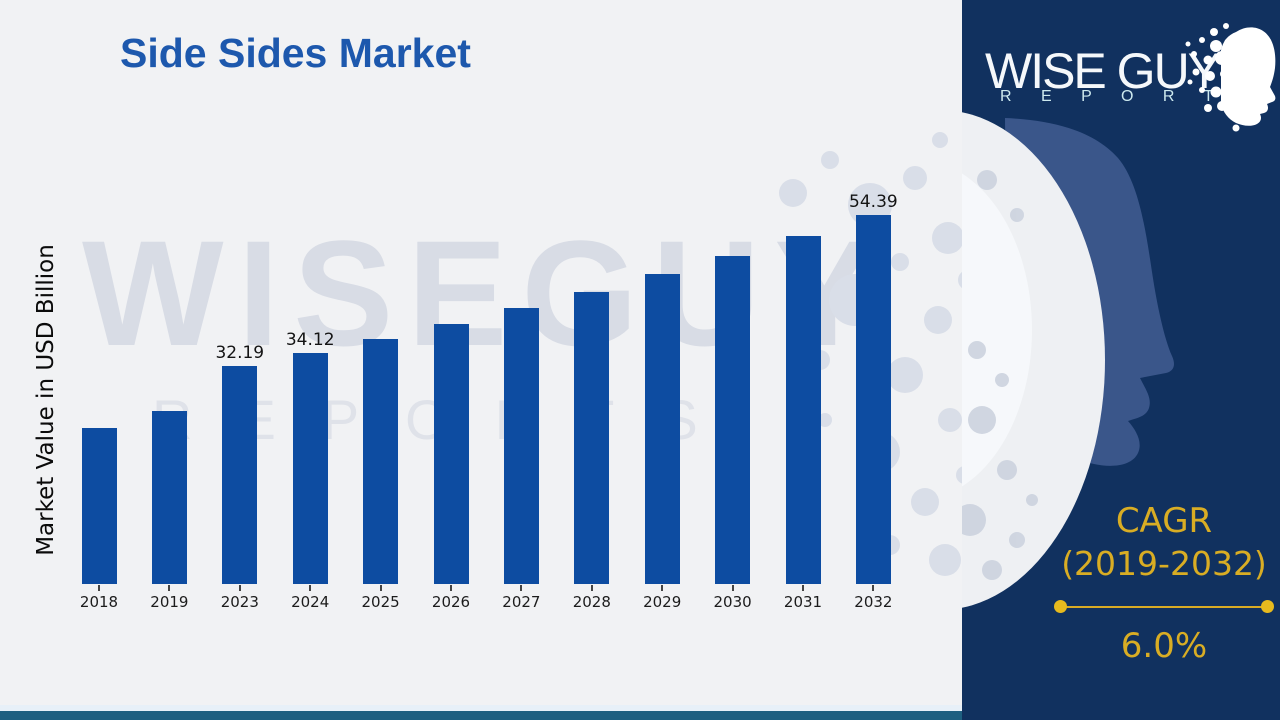  Describe the element at coordinates (521, 602) in the screenshot. I see `x-tick-label-2027: 2027` at that location.